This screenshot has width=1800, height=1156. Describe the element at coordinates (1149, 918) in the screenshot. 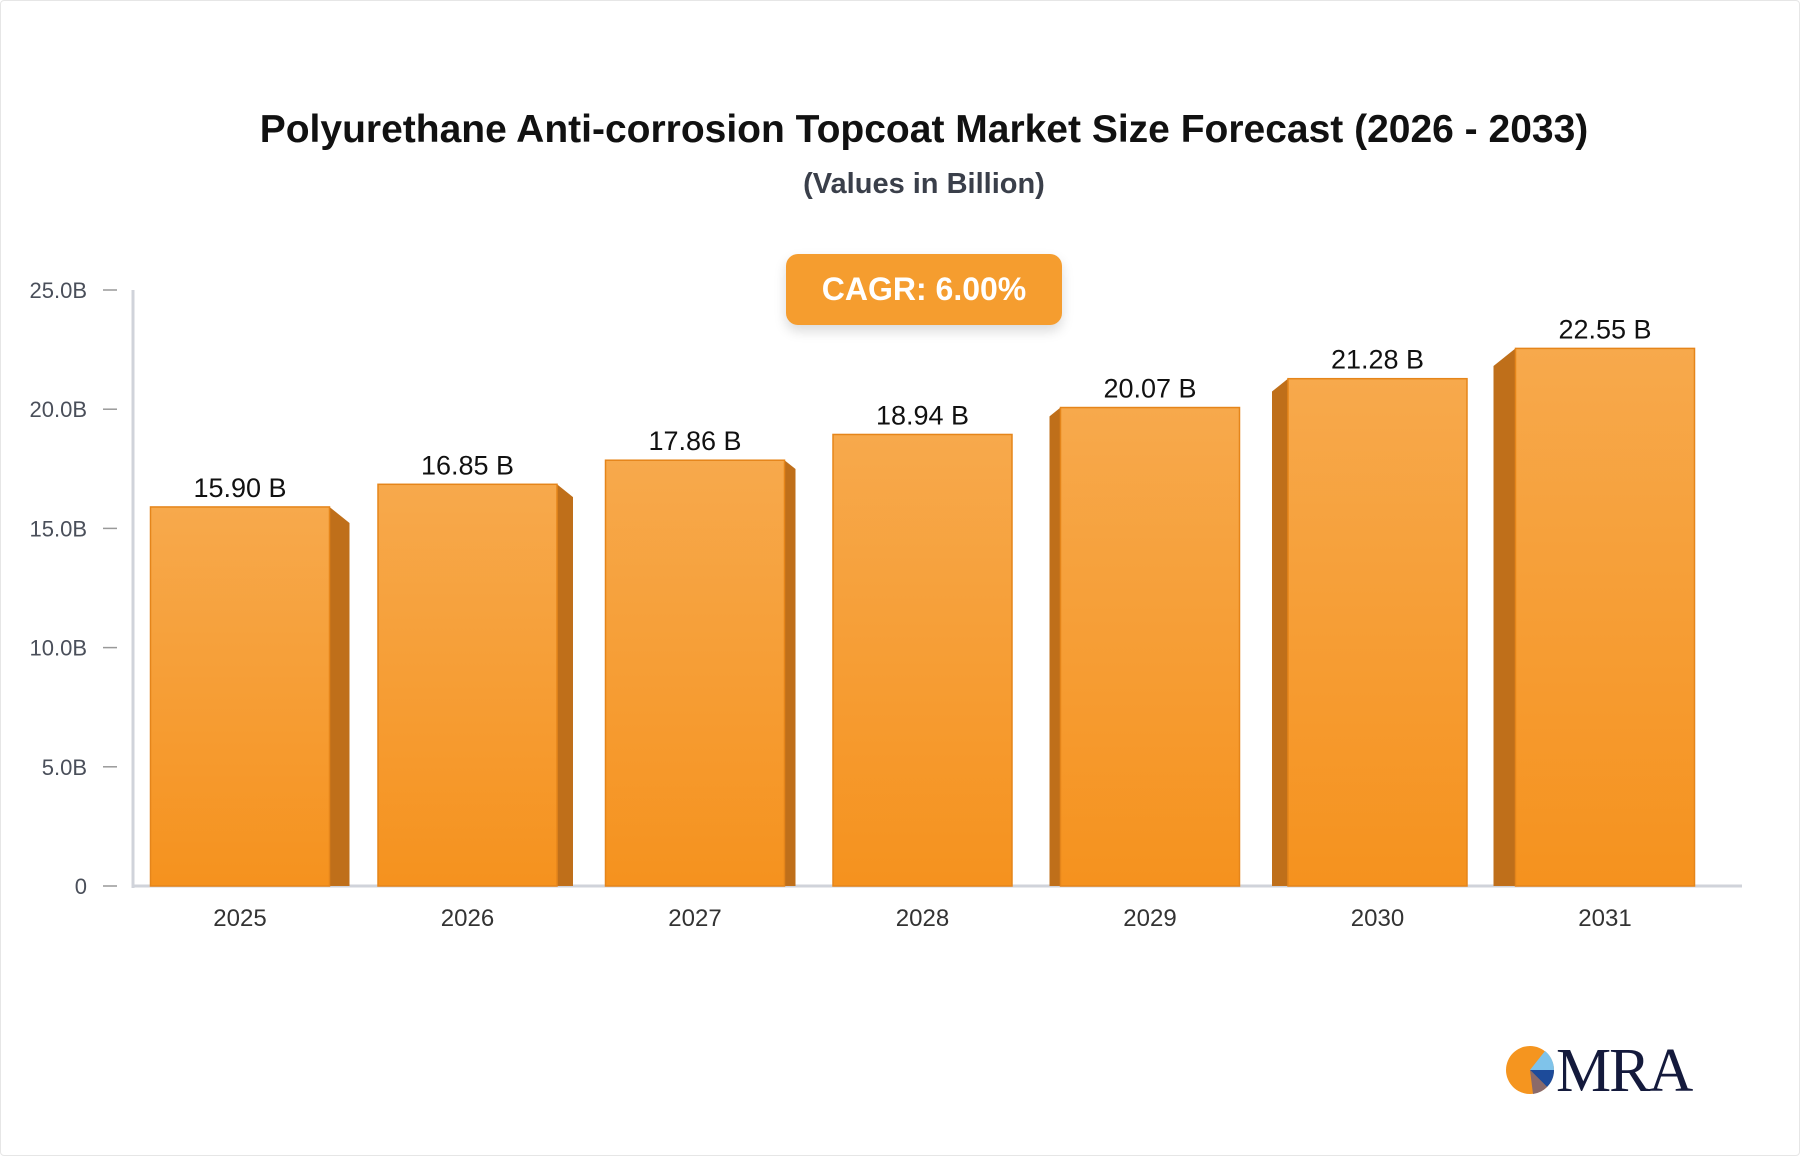

I see `x-tick-label: 2029` at that location.